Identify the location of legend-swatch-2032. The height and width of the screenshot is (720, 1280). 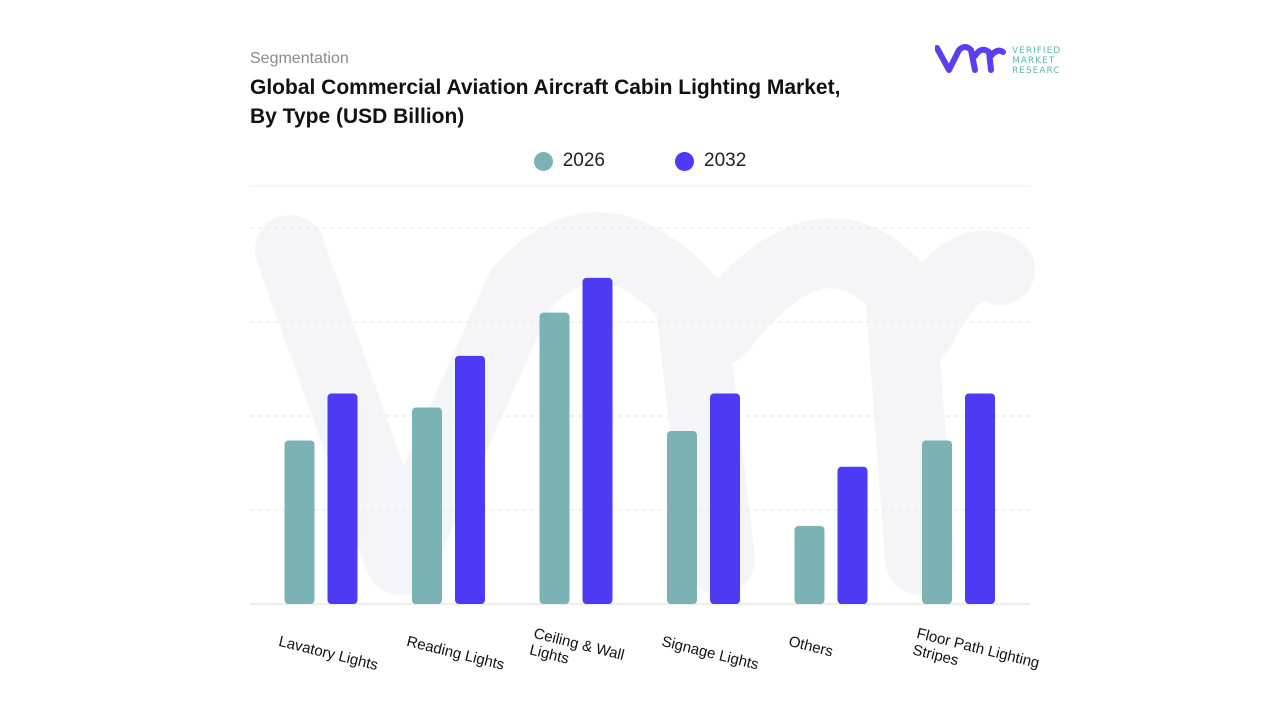
(684, 161).